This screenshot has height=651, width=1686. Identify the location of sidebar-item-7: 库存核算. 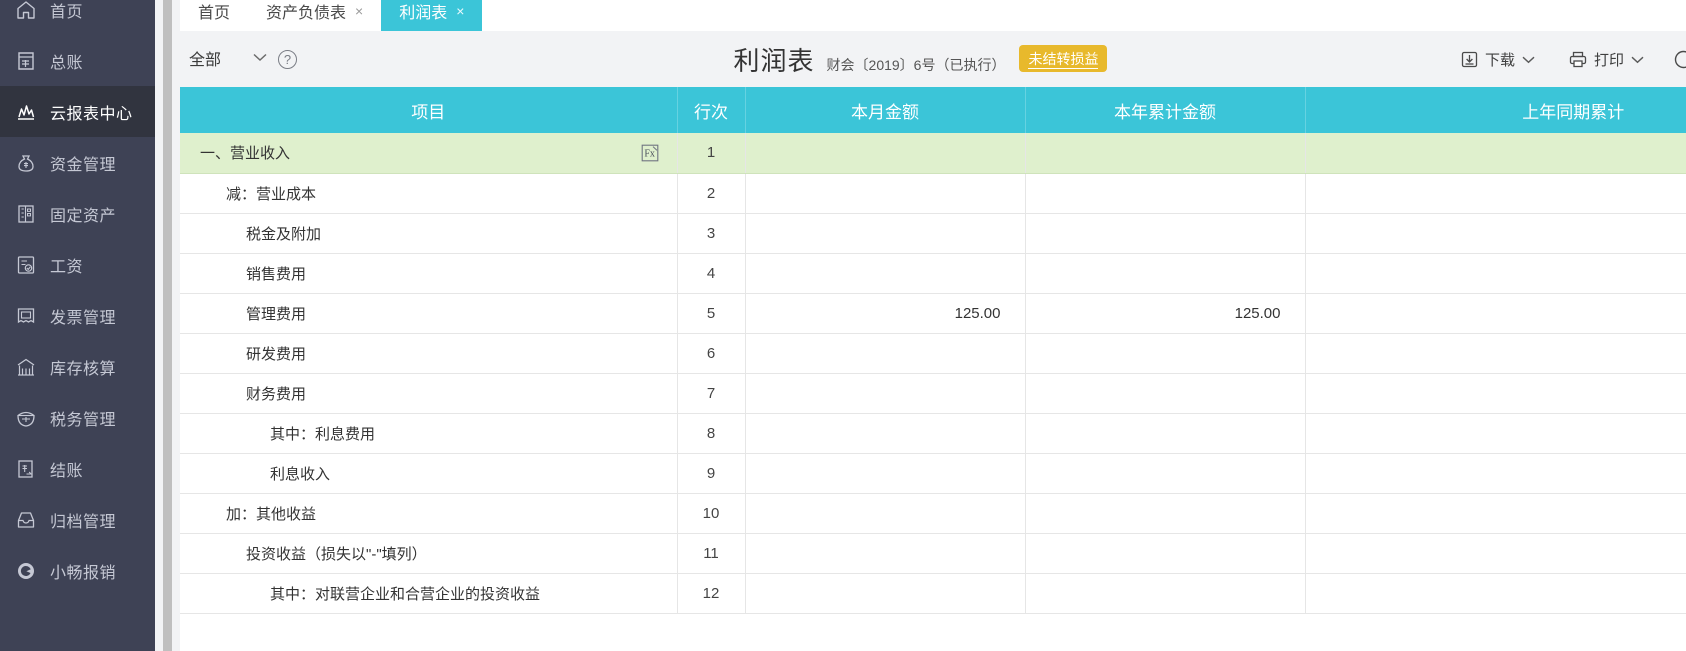
(77, 366).